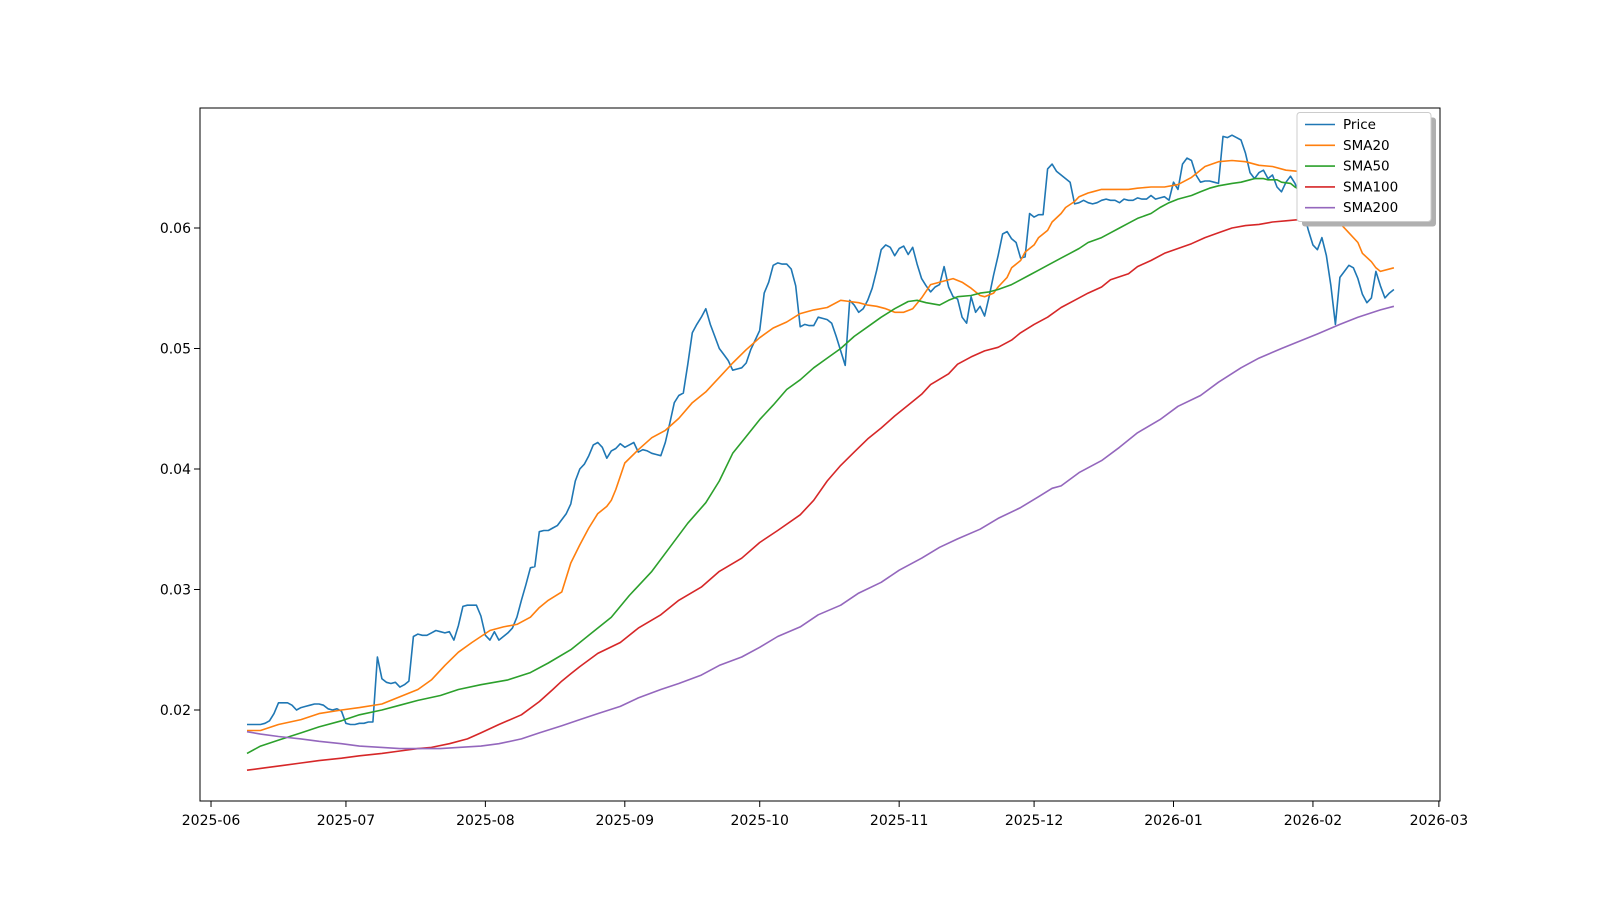  I want to click on x-axis-tick-label: 2025-07, so click(346, 821).